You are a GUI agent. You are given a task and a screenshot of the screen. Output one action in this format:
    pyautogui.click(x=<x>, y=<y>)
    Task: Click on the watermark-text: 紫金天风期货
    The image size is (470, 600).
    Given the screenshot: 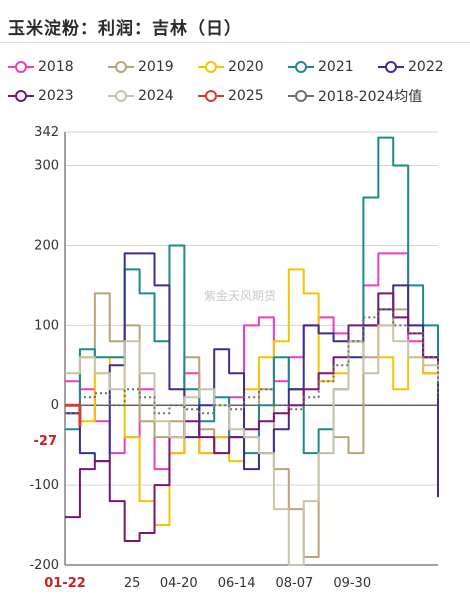 What is the action you would take?
    pyautogui.click(x=240, y=295)
    